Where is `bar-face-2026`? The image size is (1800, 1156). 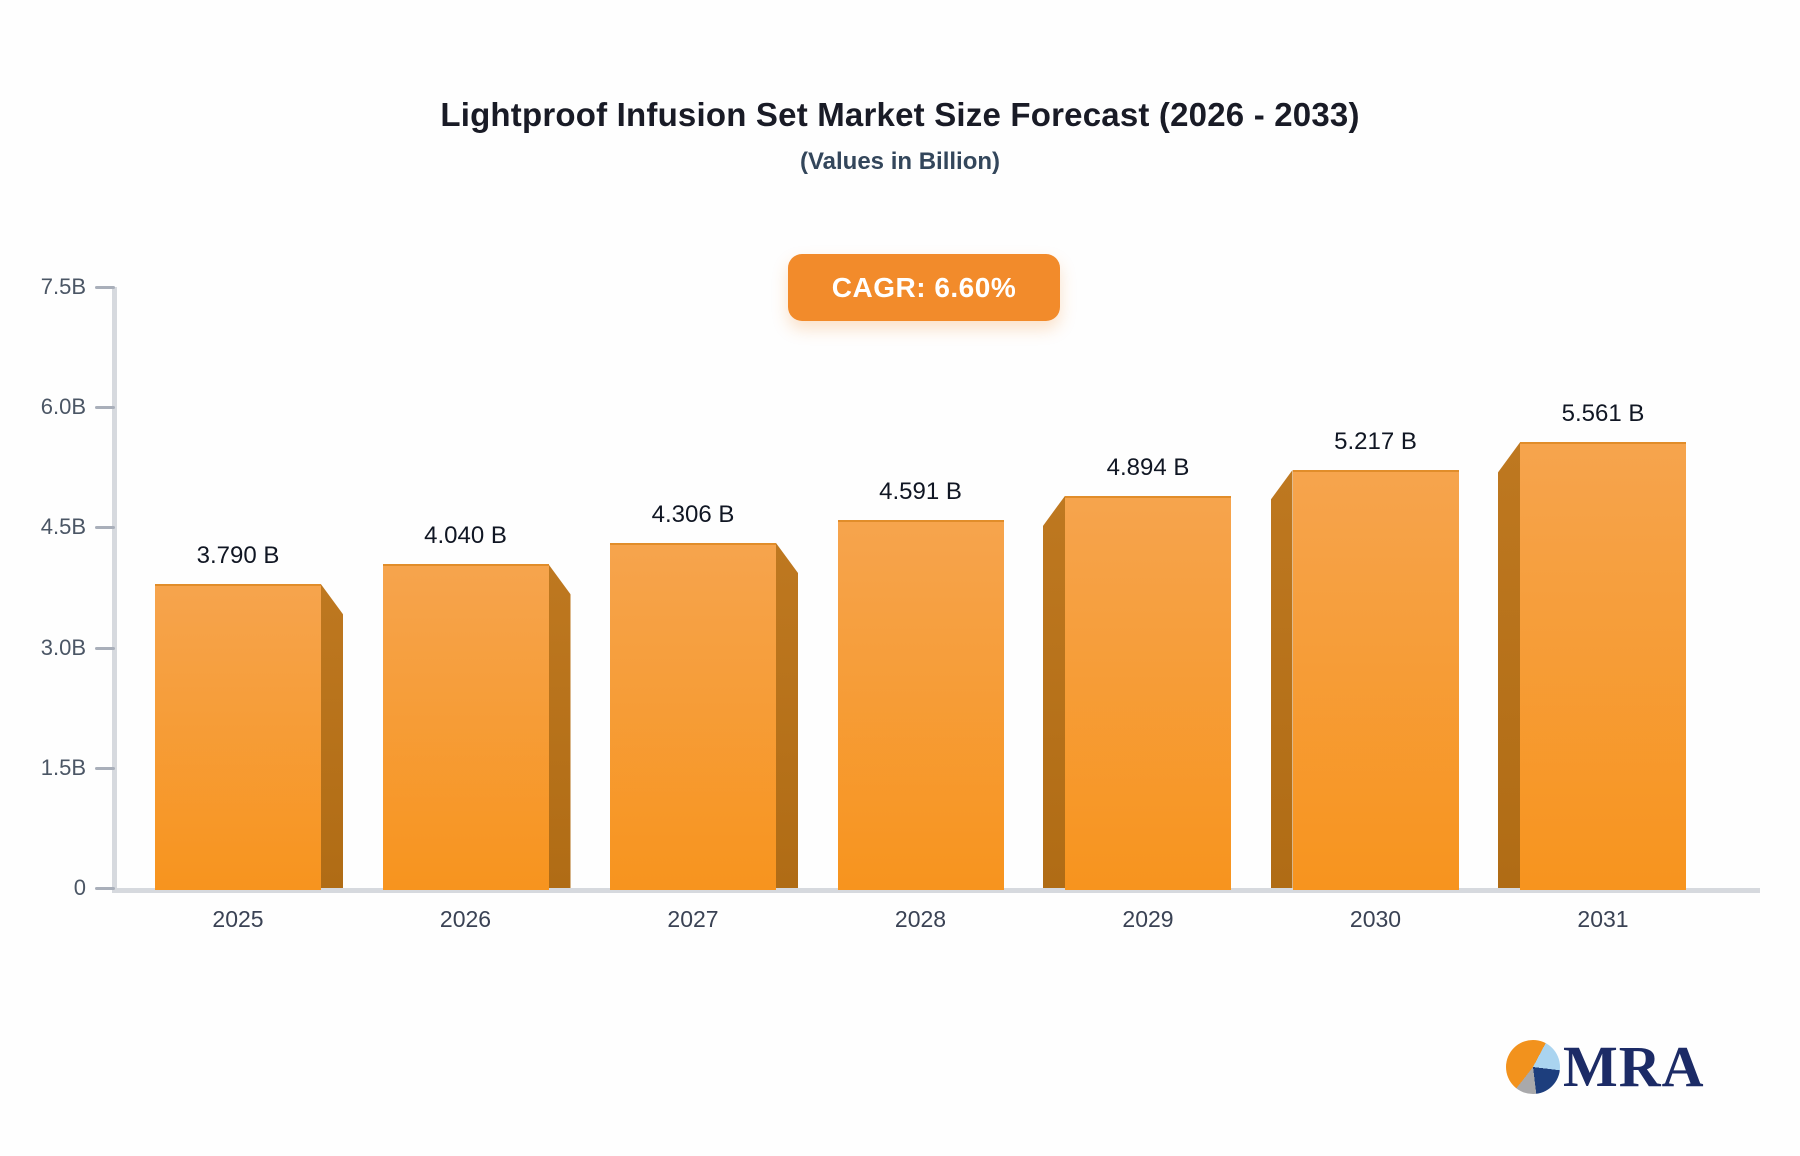 bar-face-2026 is located at coordinates (465, 727).